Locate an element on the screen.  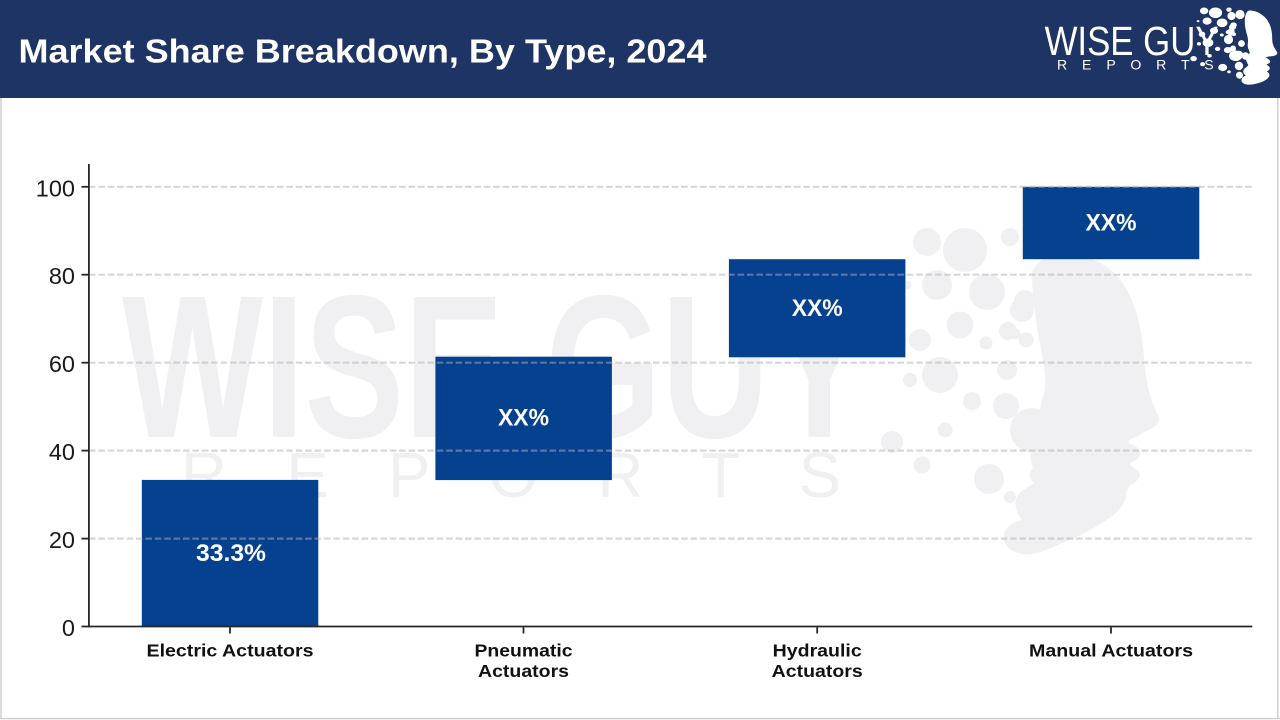
svg-text: 80 is located at coordinates (62, 276).